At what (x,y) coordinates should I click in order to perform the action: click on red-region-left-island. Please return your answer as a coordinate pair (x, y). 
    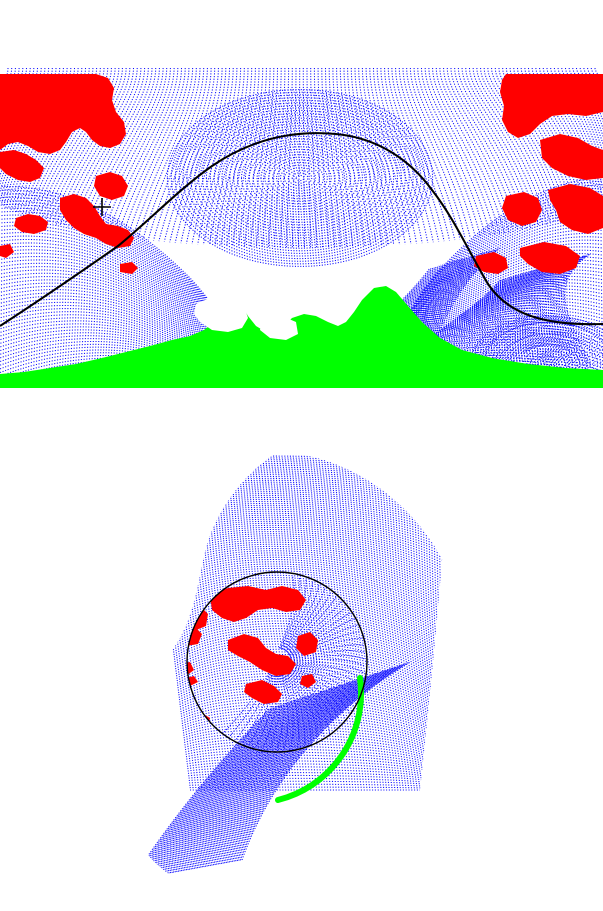
    Looking at the image, I should click on (31, 224).